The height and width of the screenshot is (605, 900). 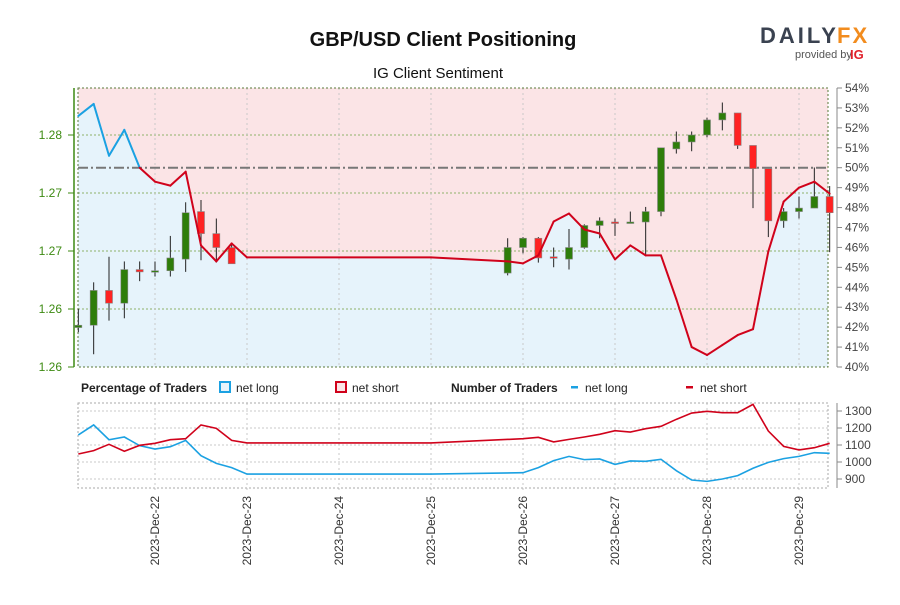 I want to click on chart-title: GBP/USD Client Positioning, so click(x=443, y=40).